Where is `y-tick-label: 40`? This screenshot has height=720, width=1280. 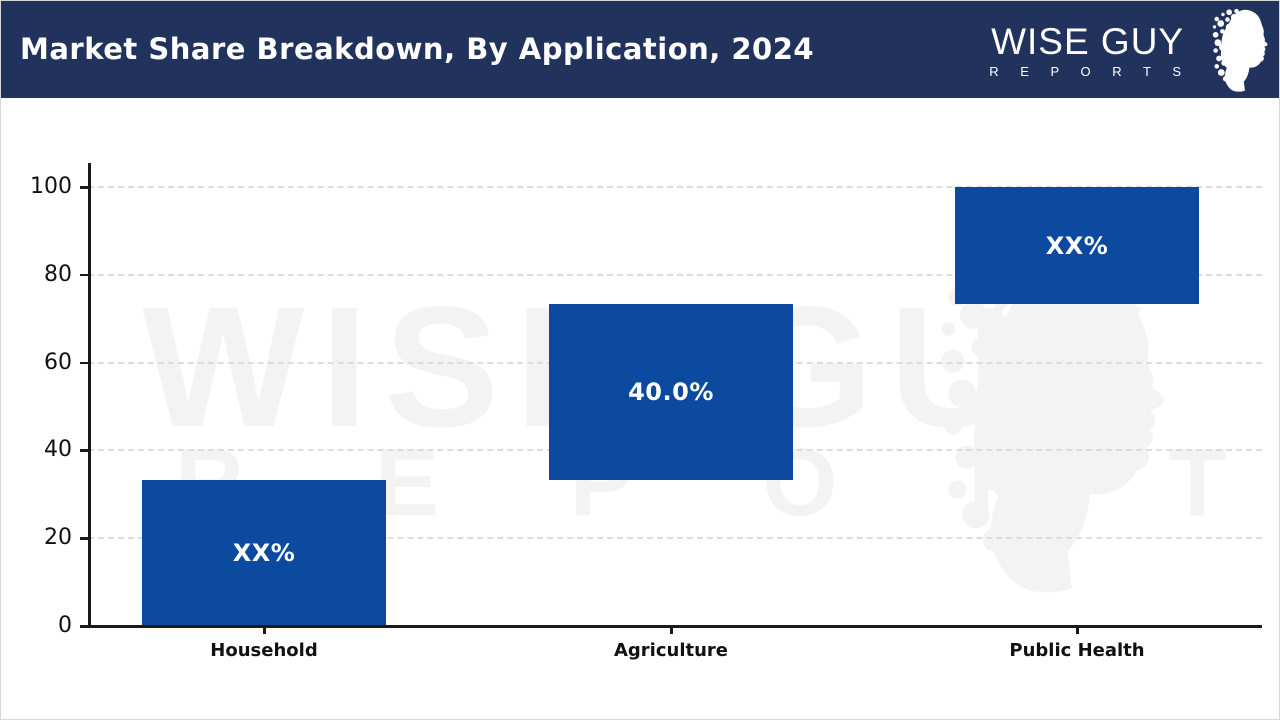
y-tick-label: 40 is located at coordinates (58, 450).